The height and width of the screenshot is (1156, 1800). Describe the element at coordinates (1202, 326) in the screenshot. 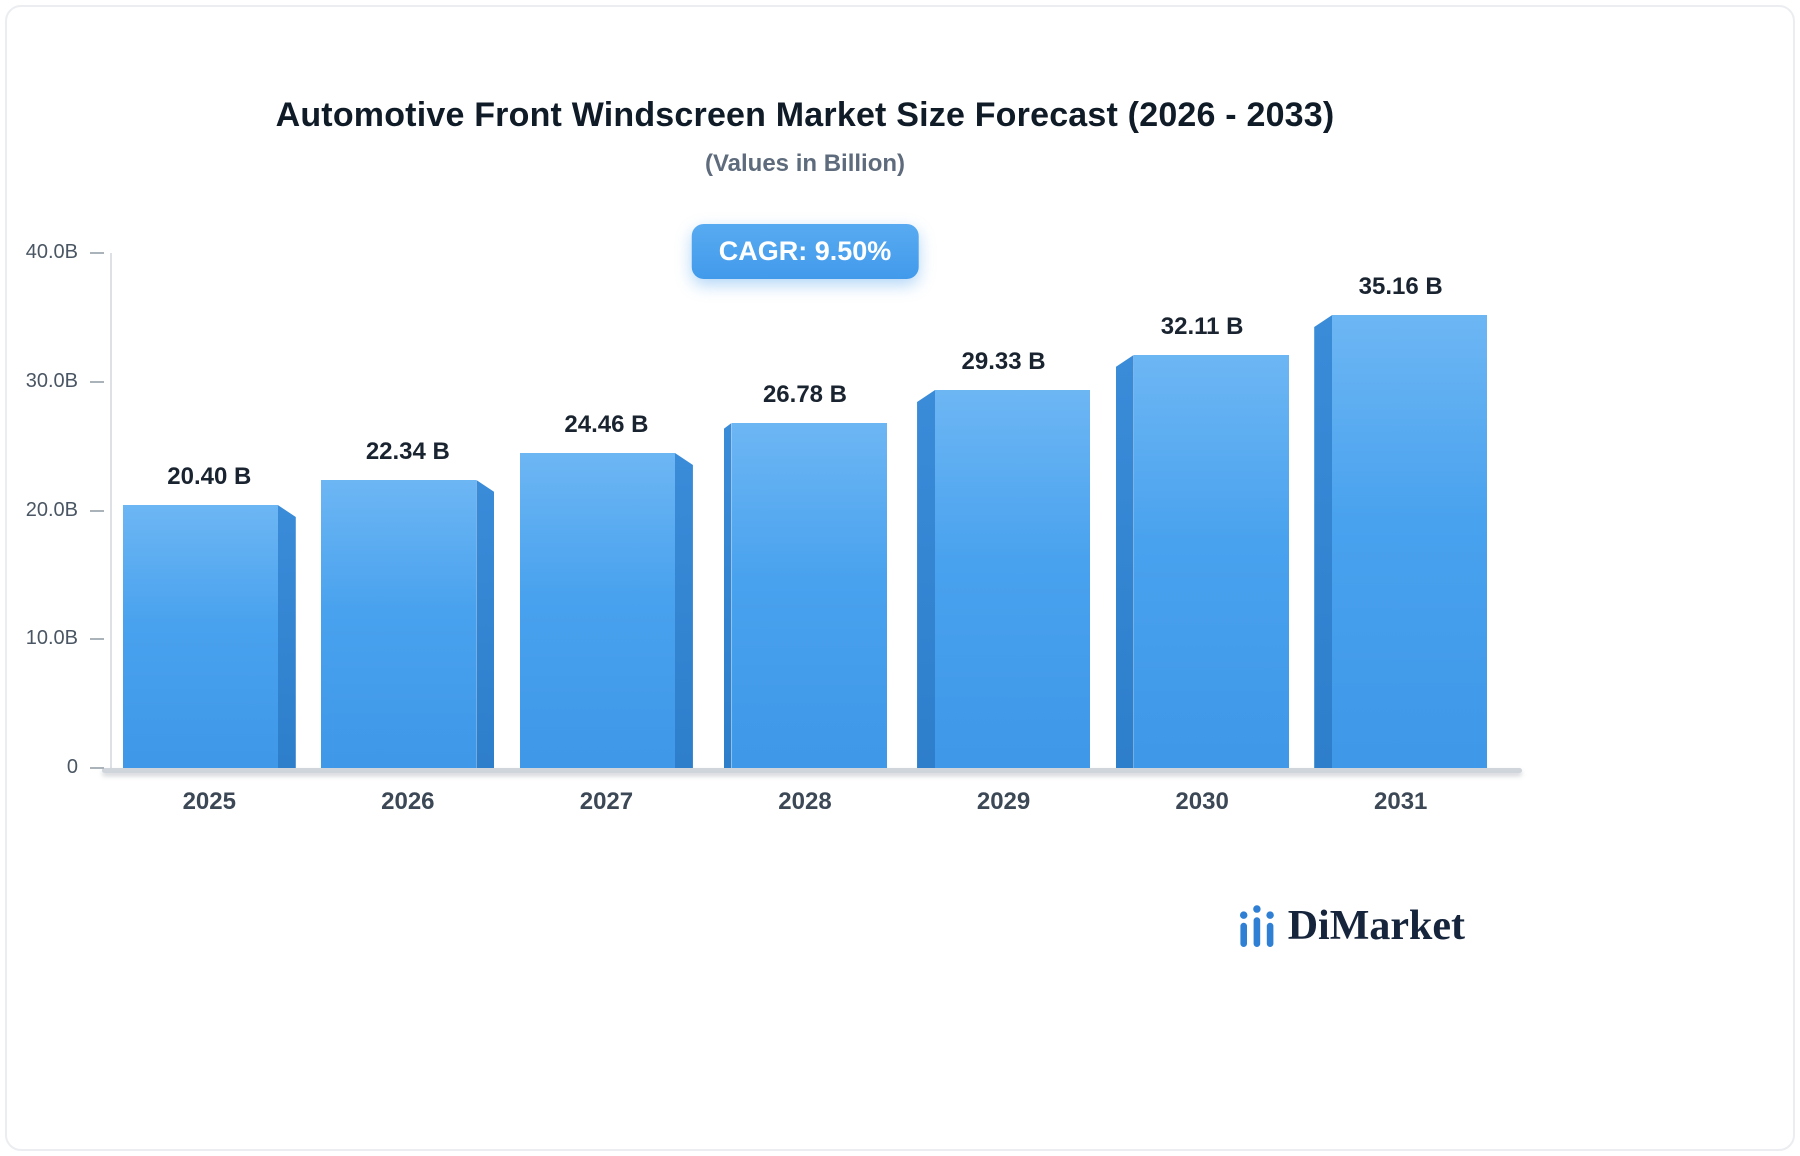

I see `bar-value-label: 32.11 B` at that location.